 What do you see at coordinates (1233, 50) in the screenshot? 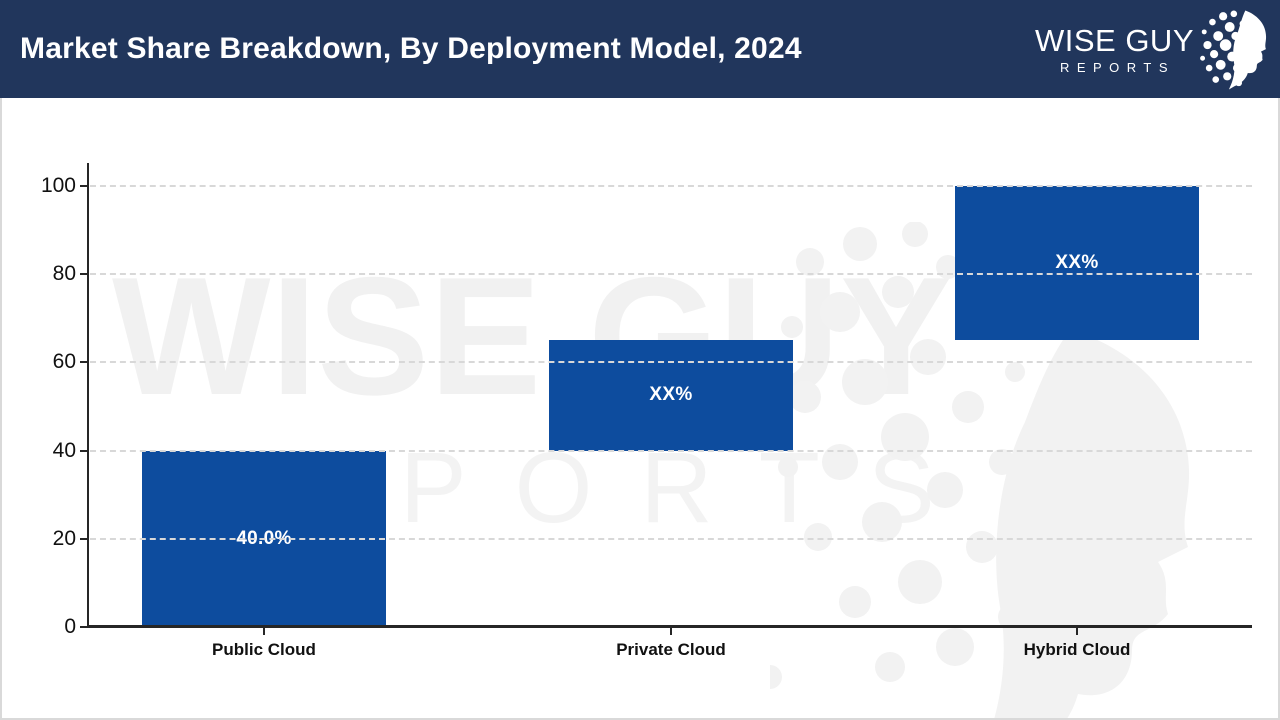
I see `wiseguy-head-icon` at bounding box center [1233, 50].